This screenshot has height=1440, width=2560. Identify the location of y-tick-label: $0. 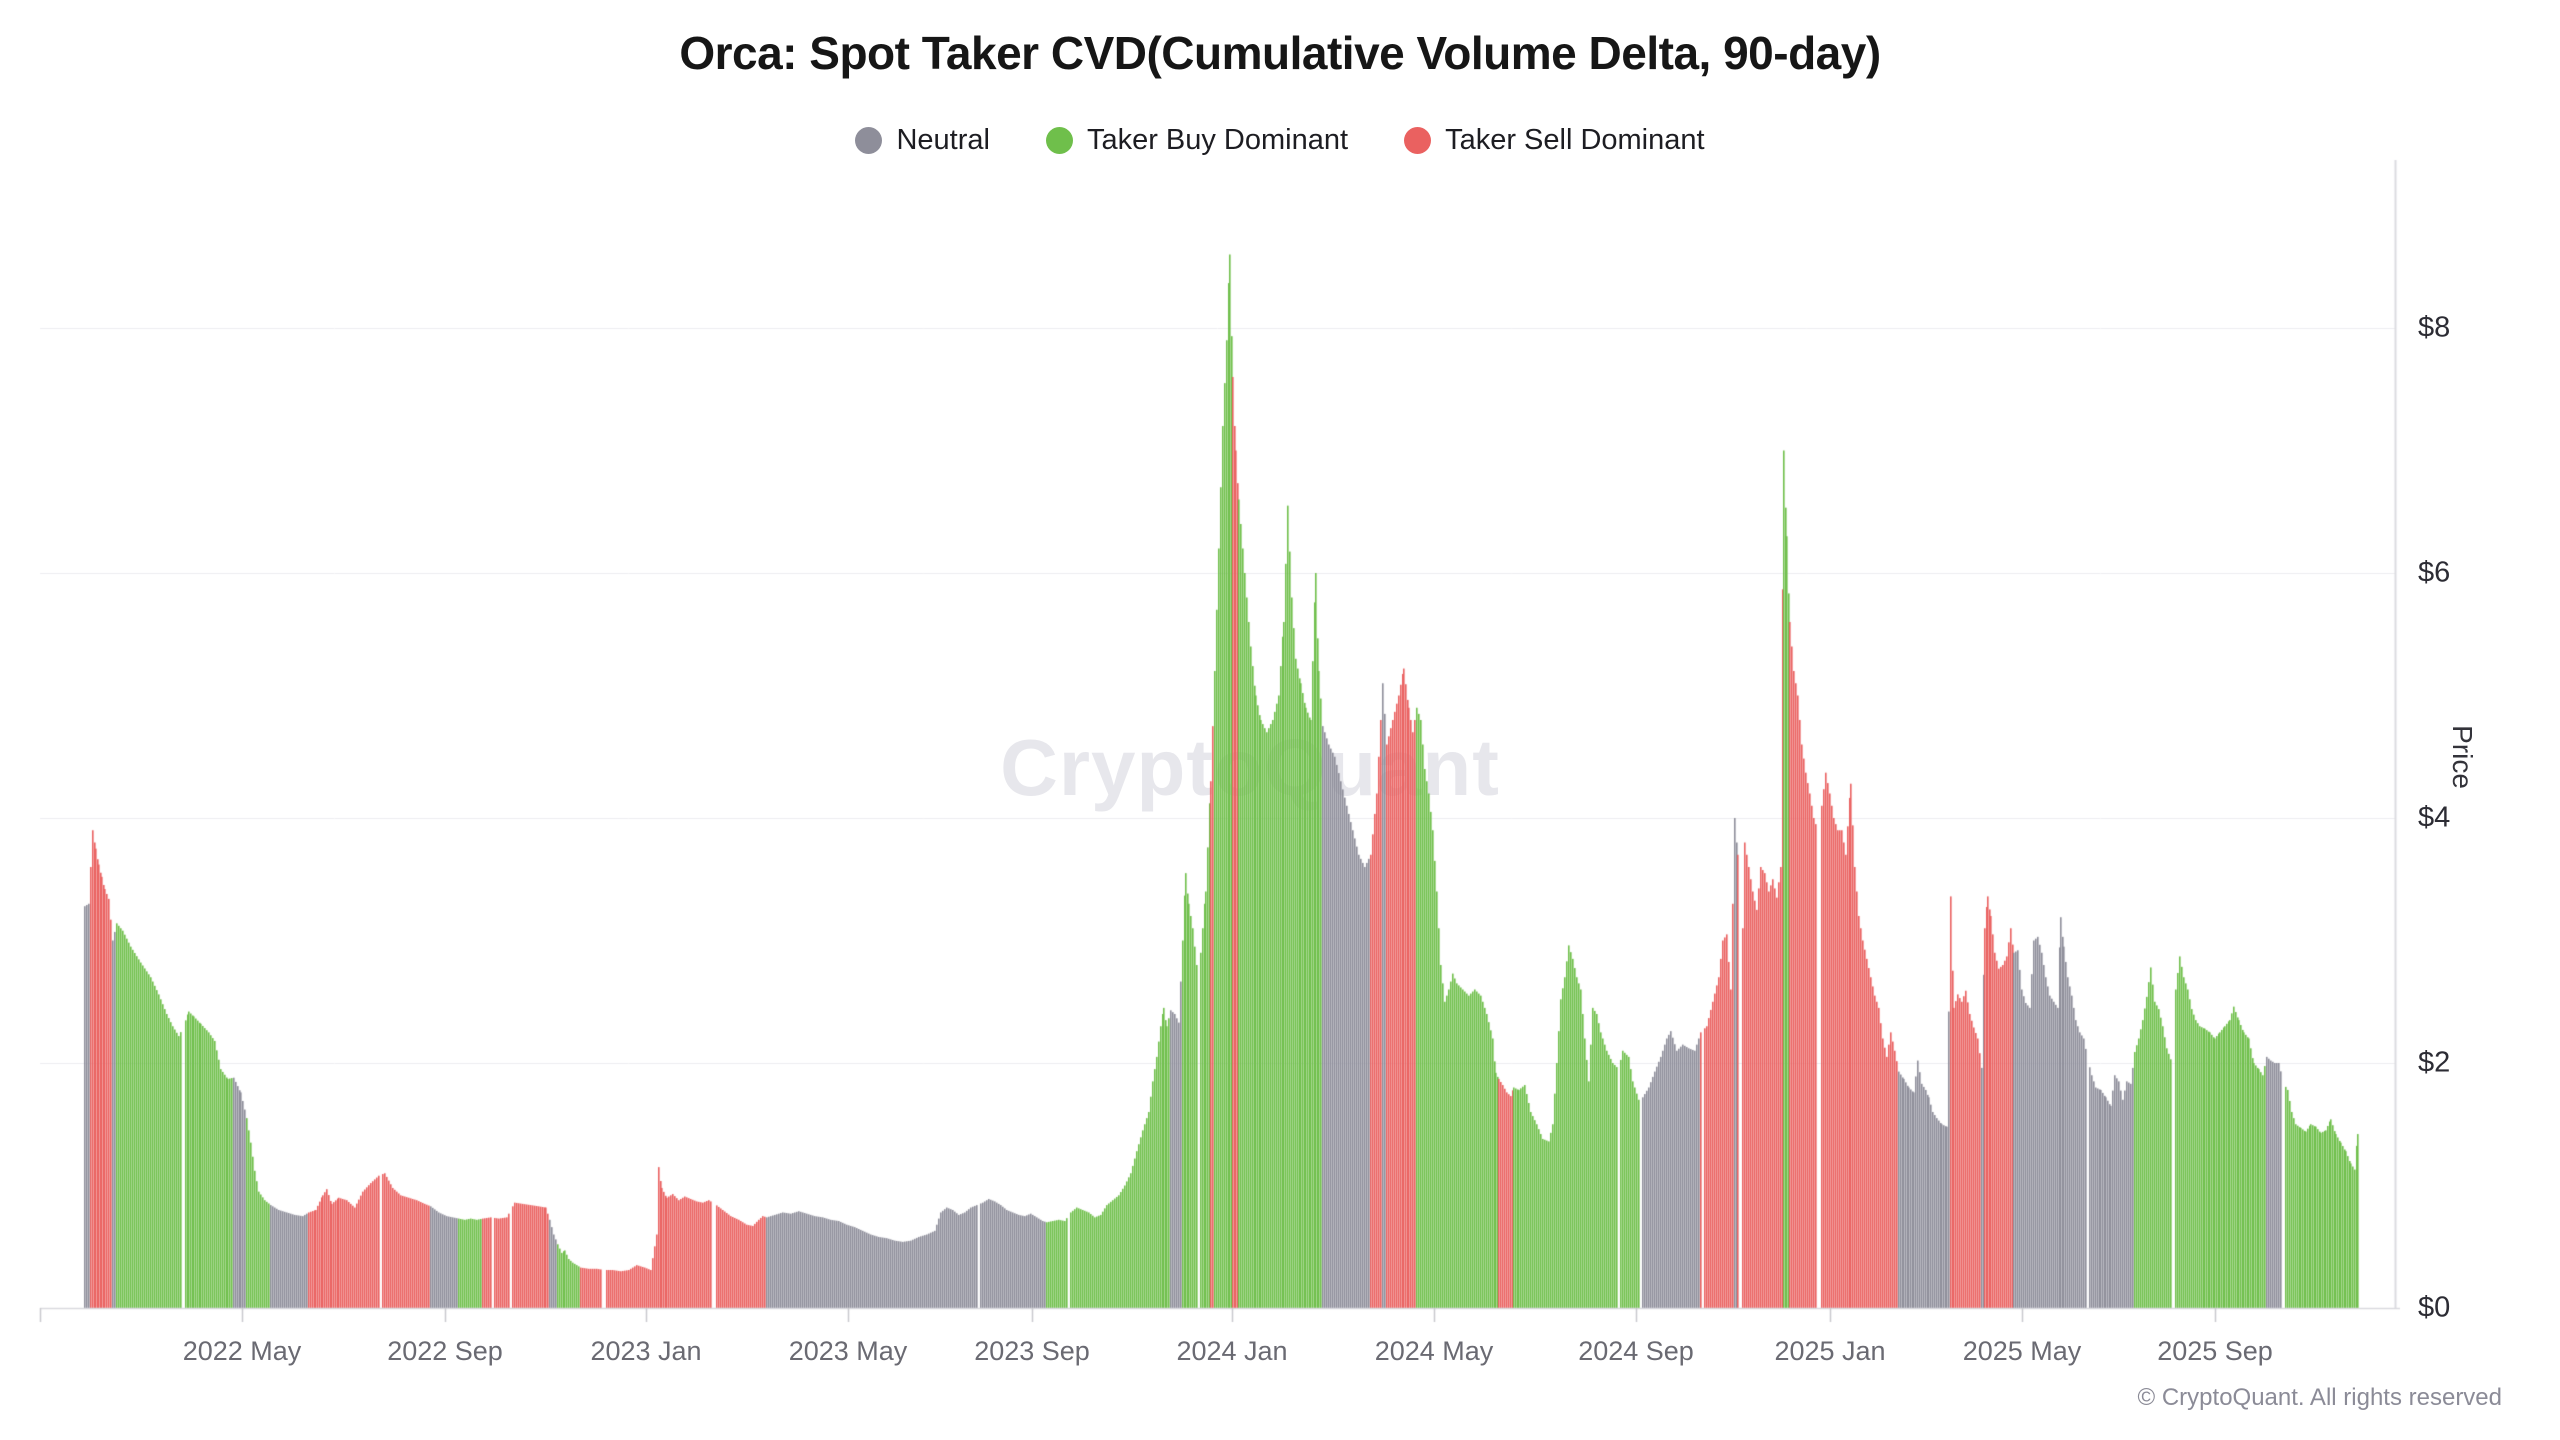
(2434, 1307).